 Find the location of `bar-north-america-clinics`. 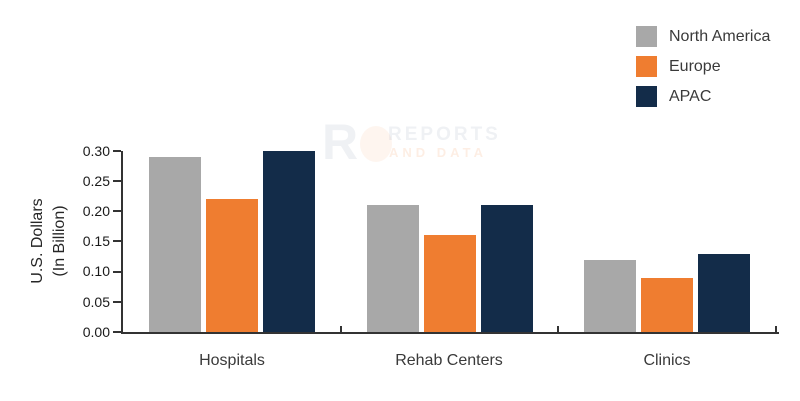

bar-north-america-clinics is located at coordinates (610, 296).